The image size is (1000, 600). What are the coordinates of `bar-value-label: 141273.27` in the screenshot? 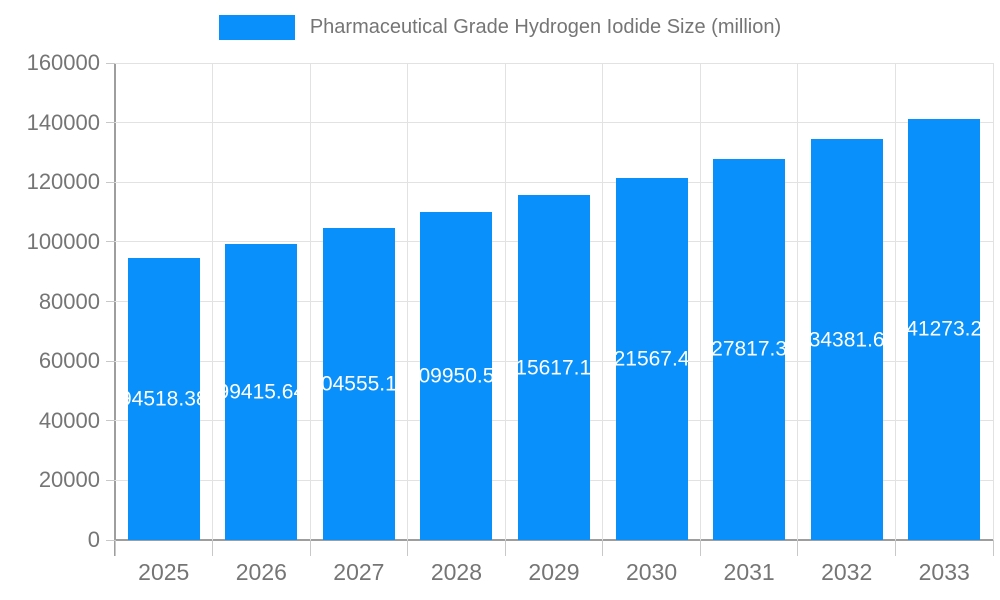 It's located at (944, 329).